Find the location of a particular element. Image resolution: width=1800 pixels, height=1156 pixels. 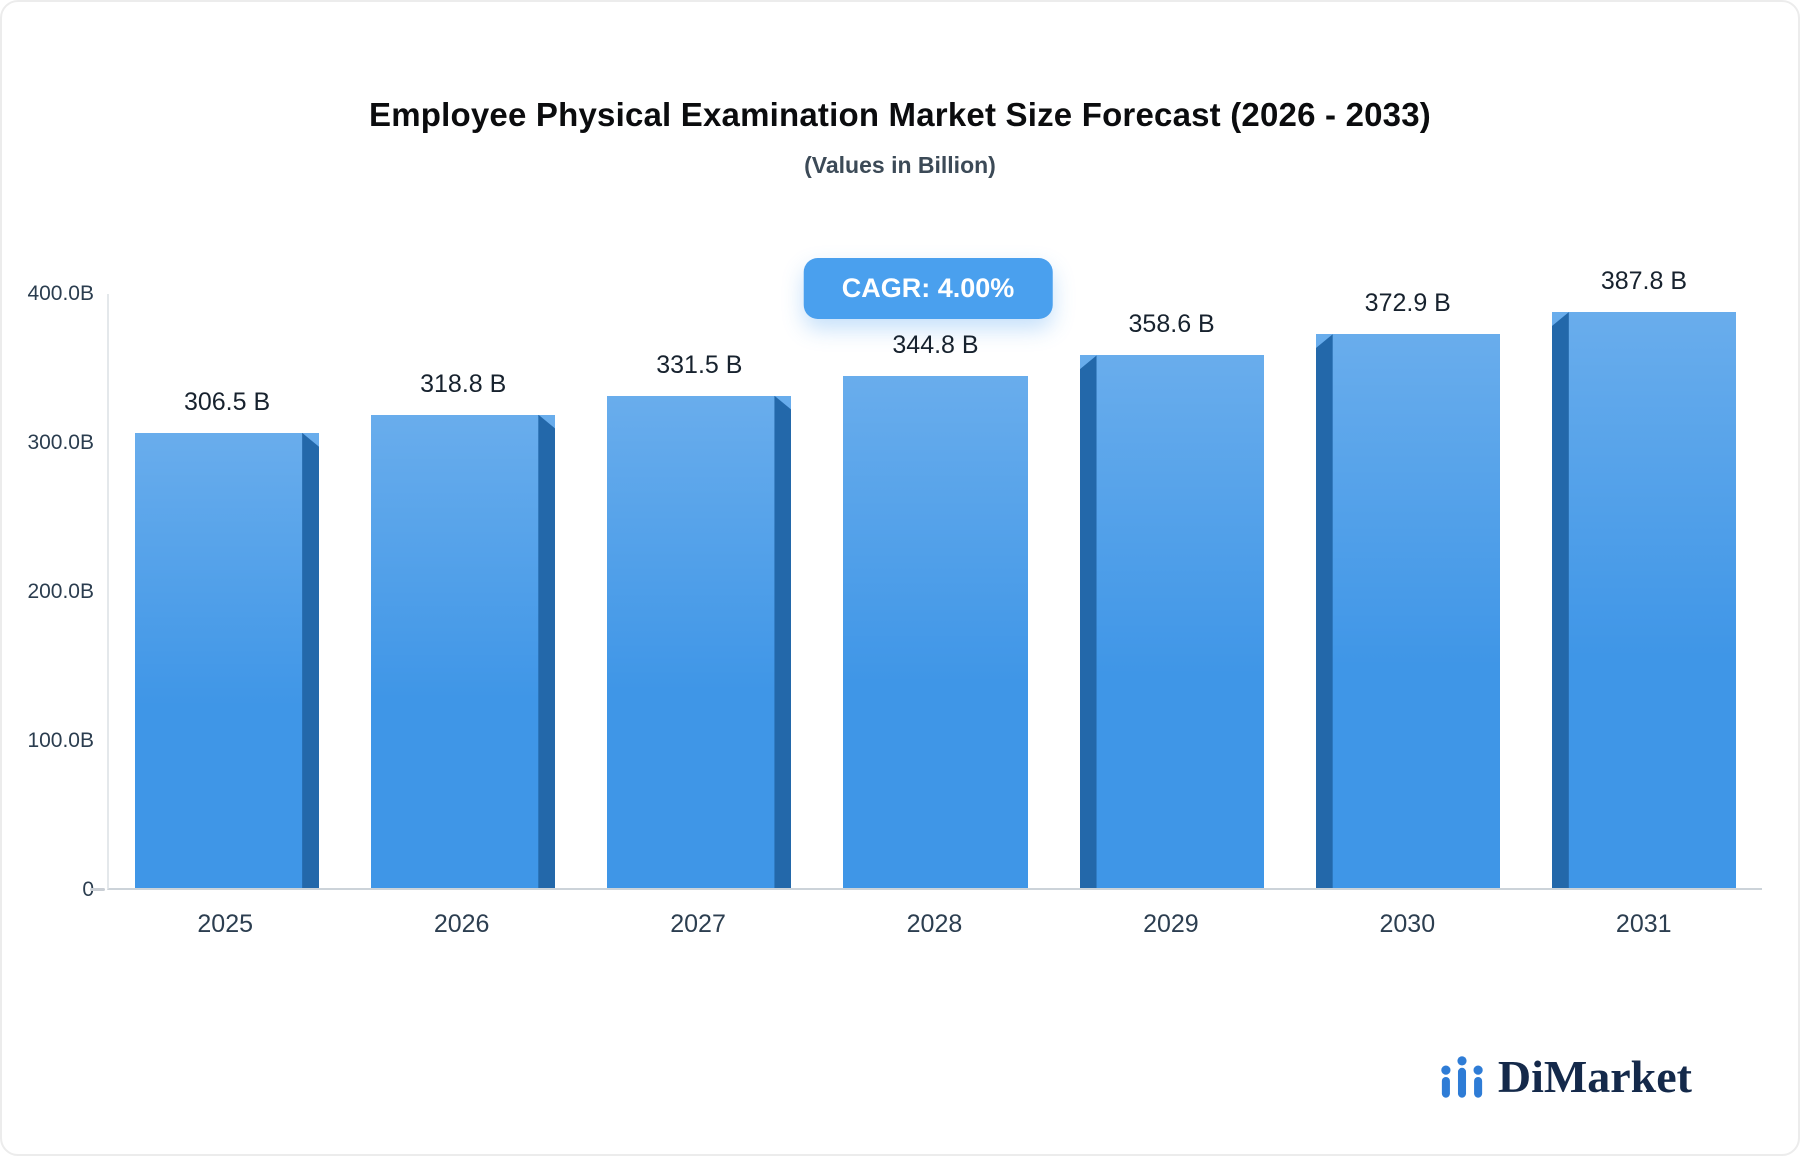

dimarket-logo-icon is located at coordinates (1462, 1077).